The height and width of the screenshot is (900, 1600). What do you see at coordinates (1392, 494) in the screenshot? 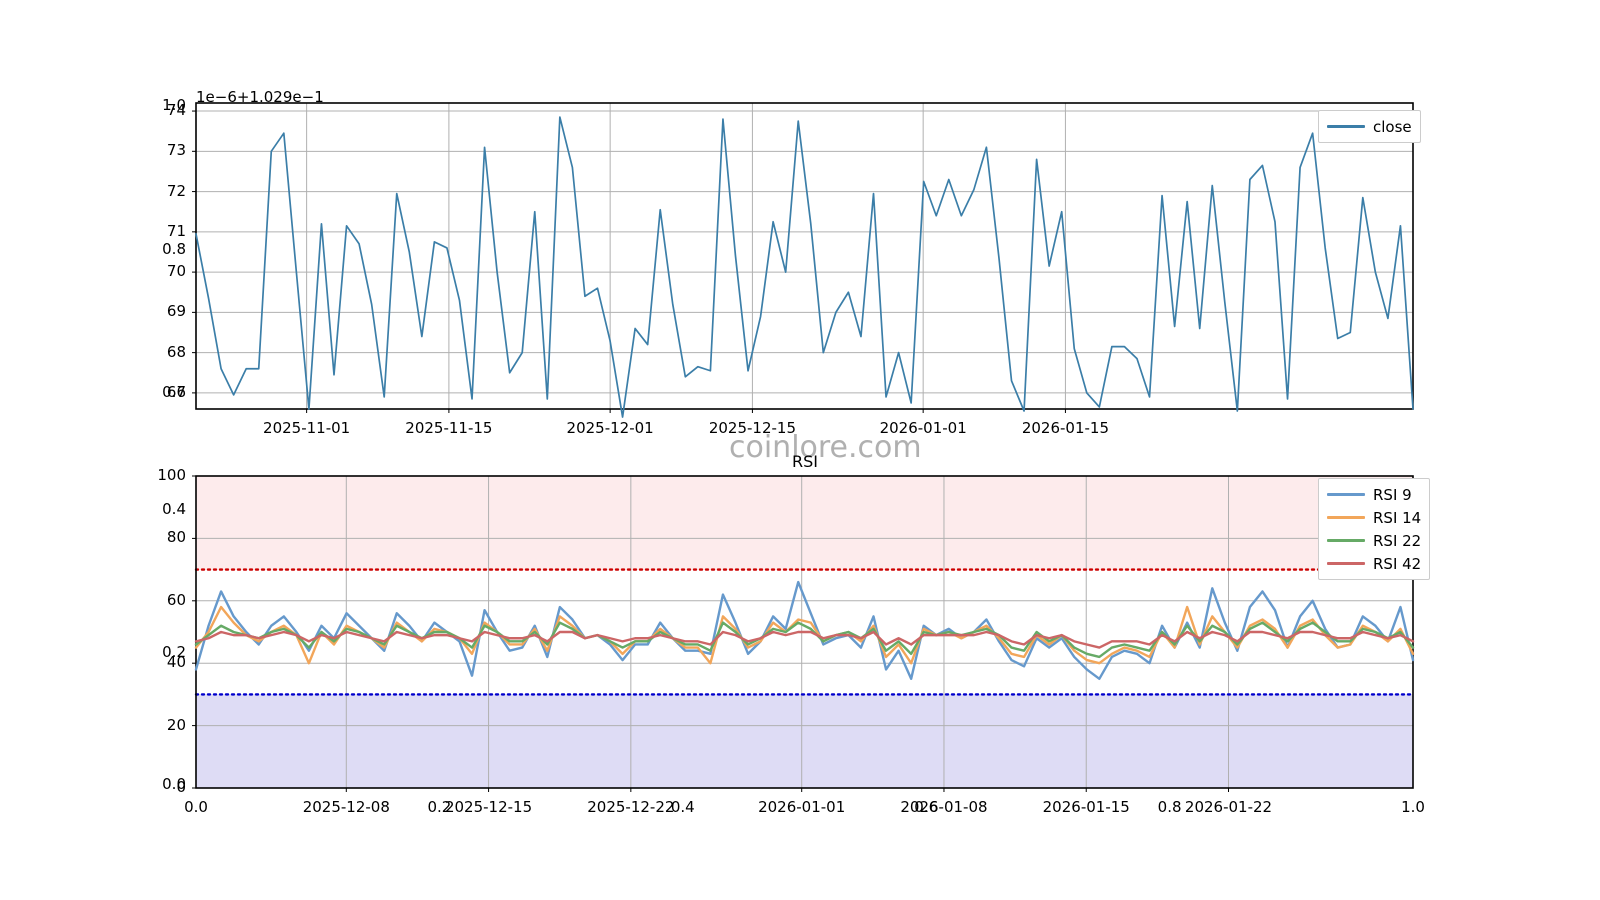
I see `legend-label-rsi9: RSI 9` at bounding box center [1392, 494].